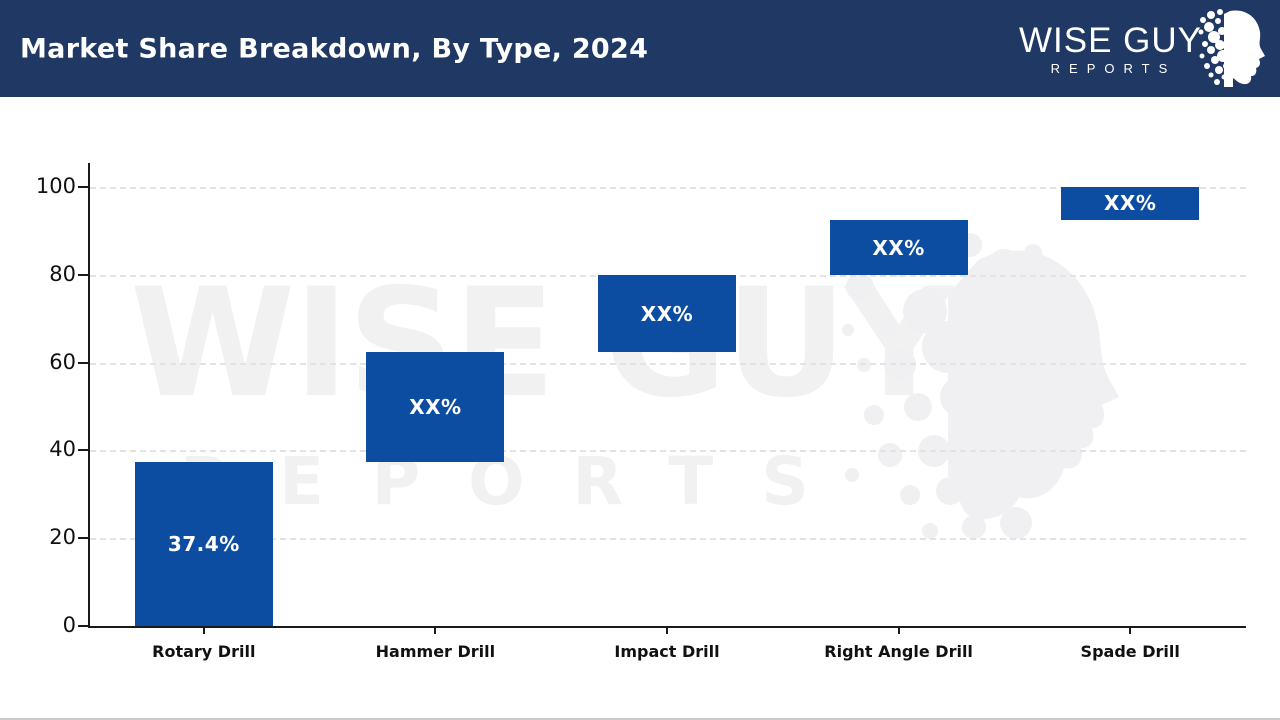  I want to click on x-axis-spine, so click(667, 627).